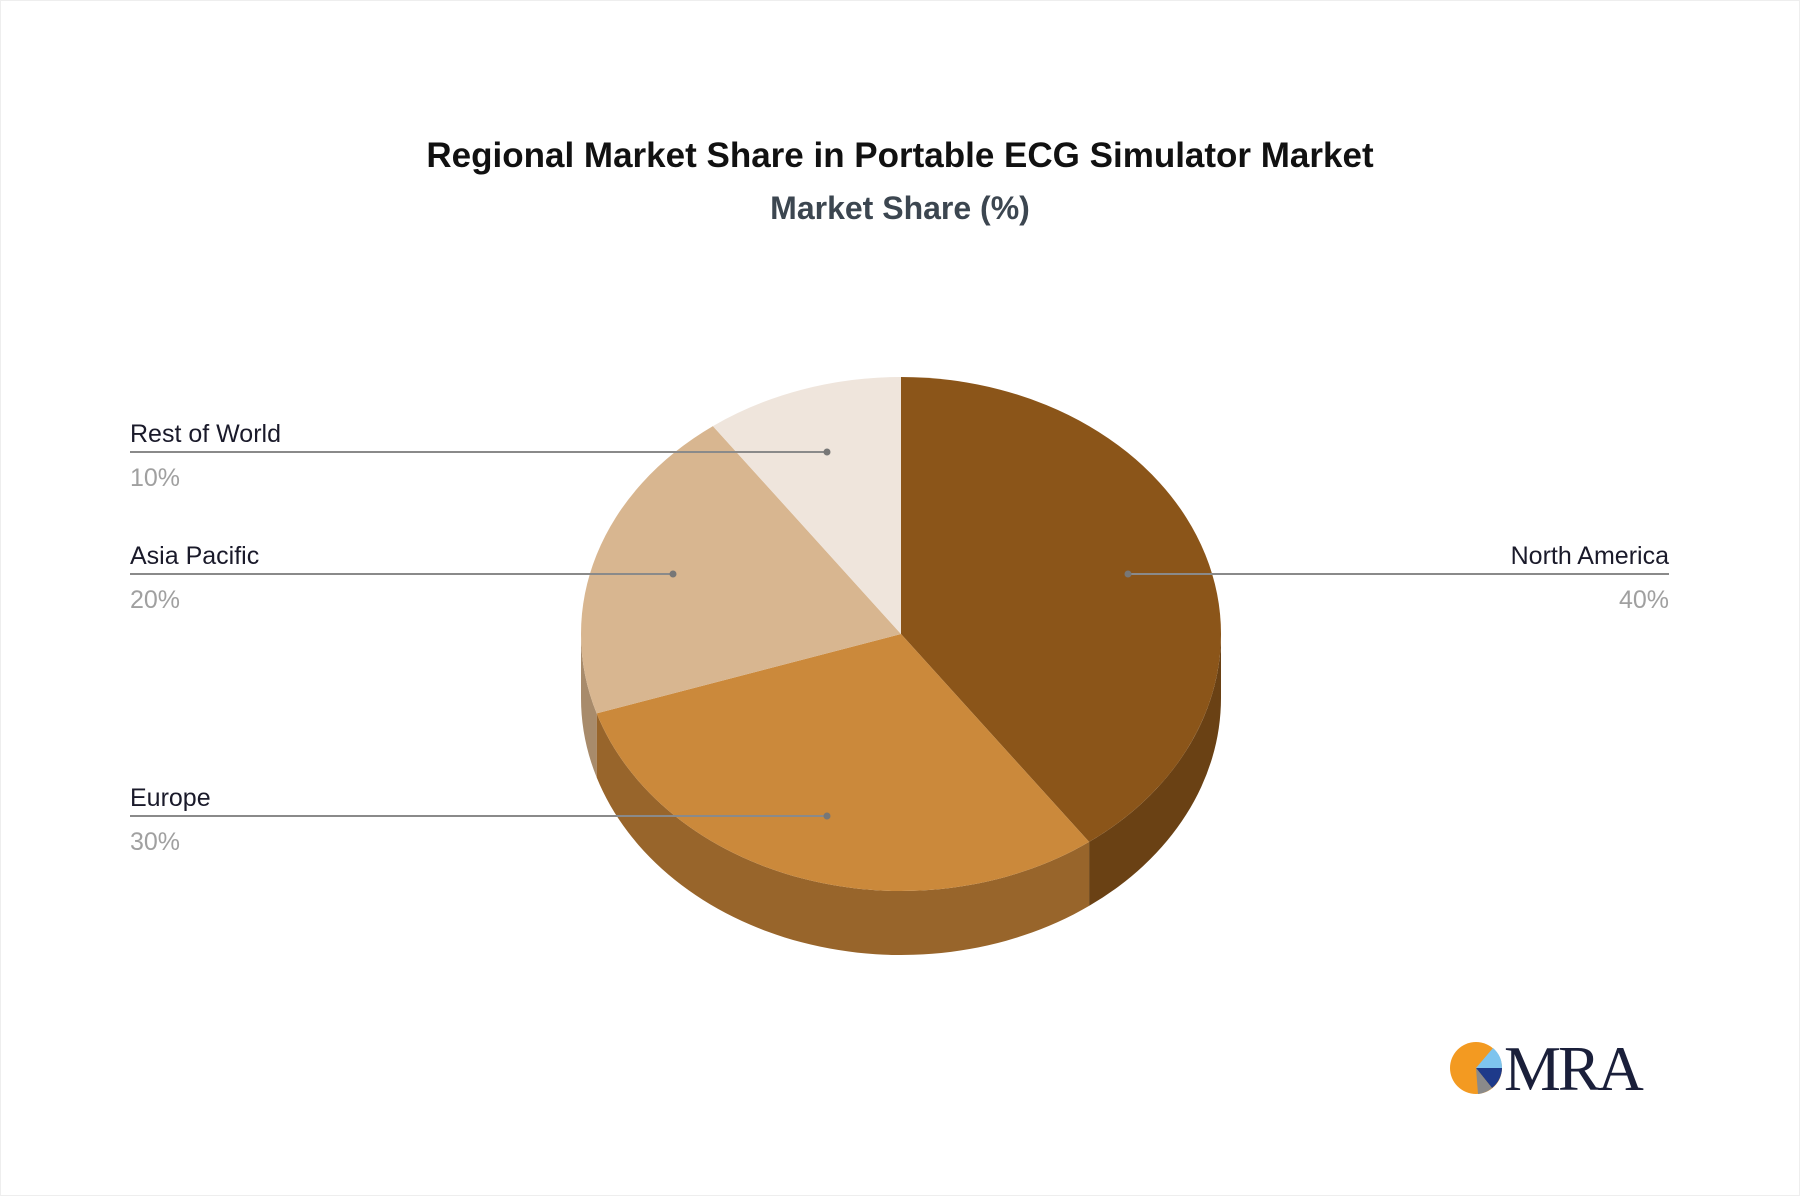 The height and width of the screenshot is (1196, 1800). I want to click on chart-subtitle: Market Share (%), so click(900, 208).